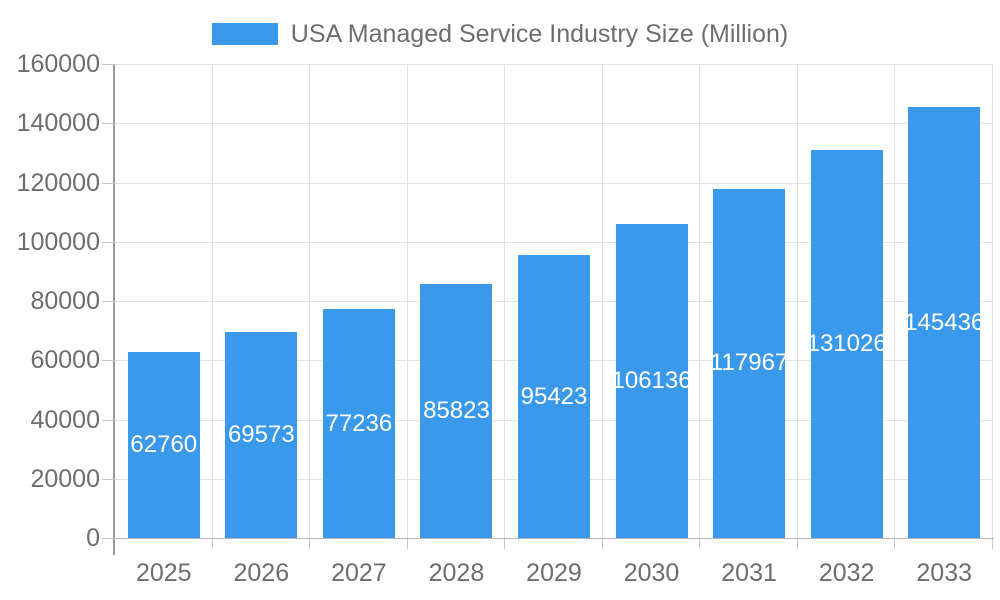  I want to click on x-axis-label: 2031, so click(749, 573).